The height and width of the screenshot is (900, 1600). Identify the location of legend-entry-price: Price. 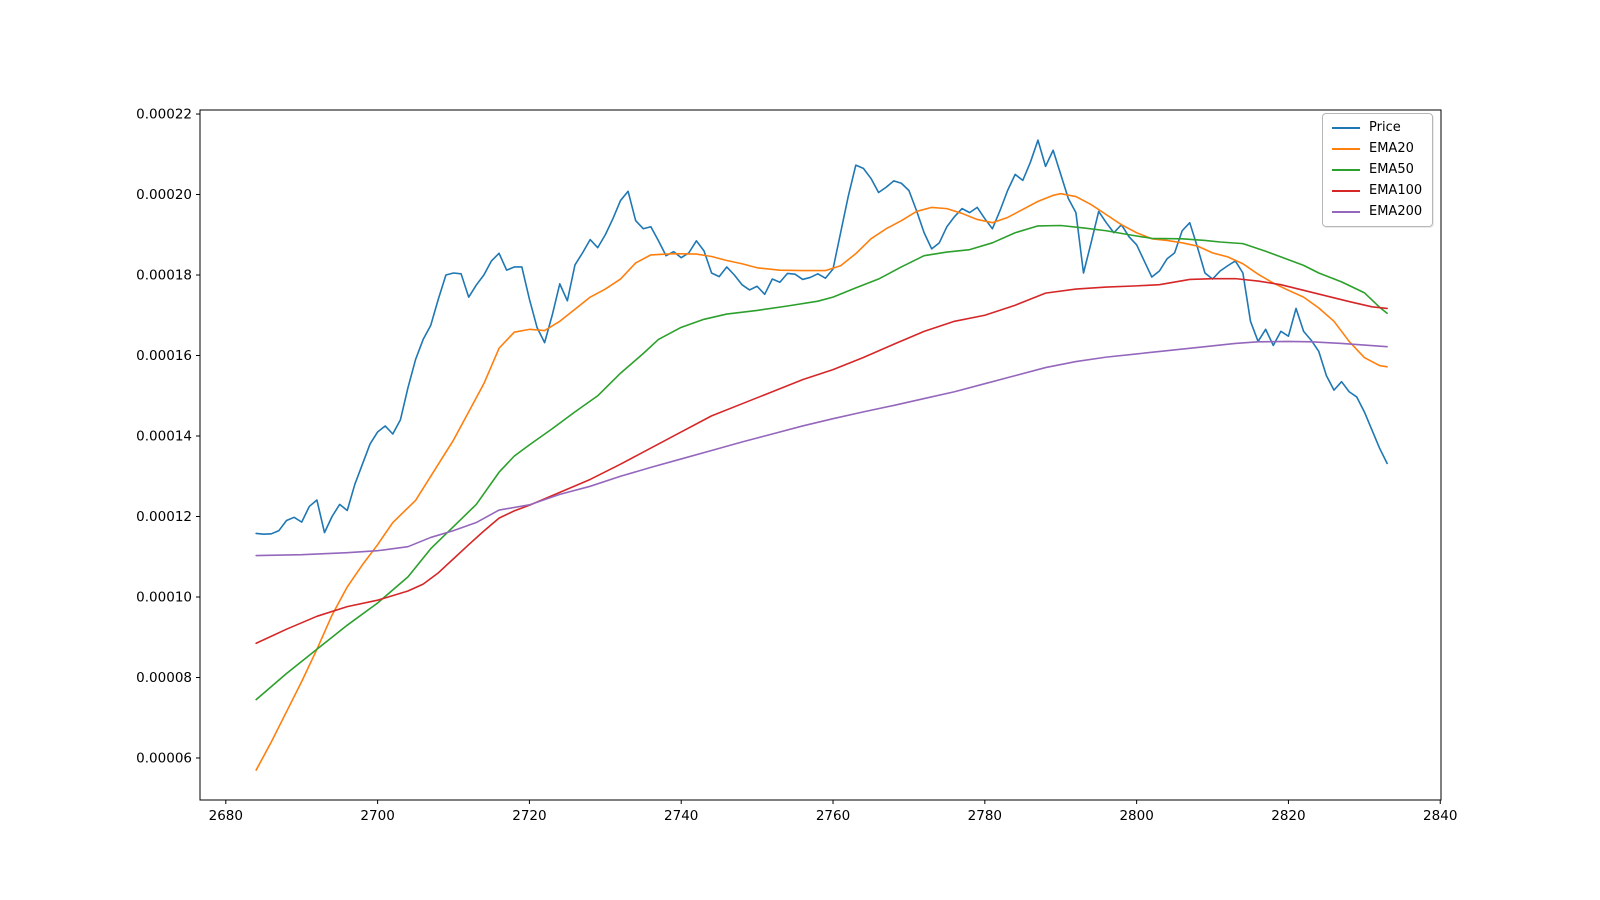
(1377, 128).